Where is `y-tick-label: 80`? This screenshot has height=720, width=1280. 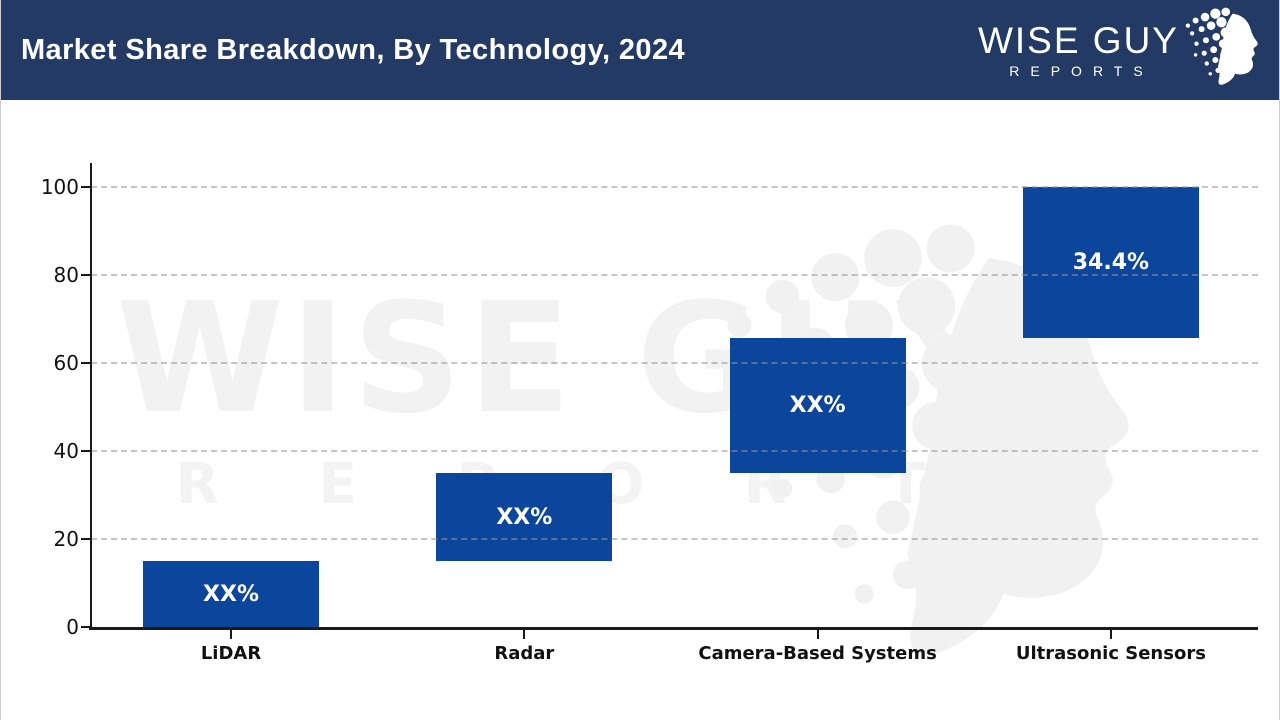
y-tick-label: 80 is located at coordinates (66, 275).